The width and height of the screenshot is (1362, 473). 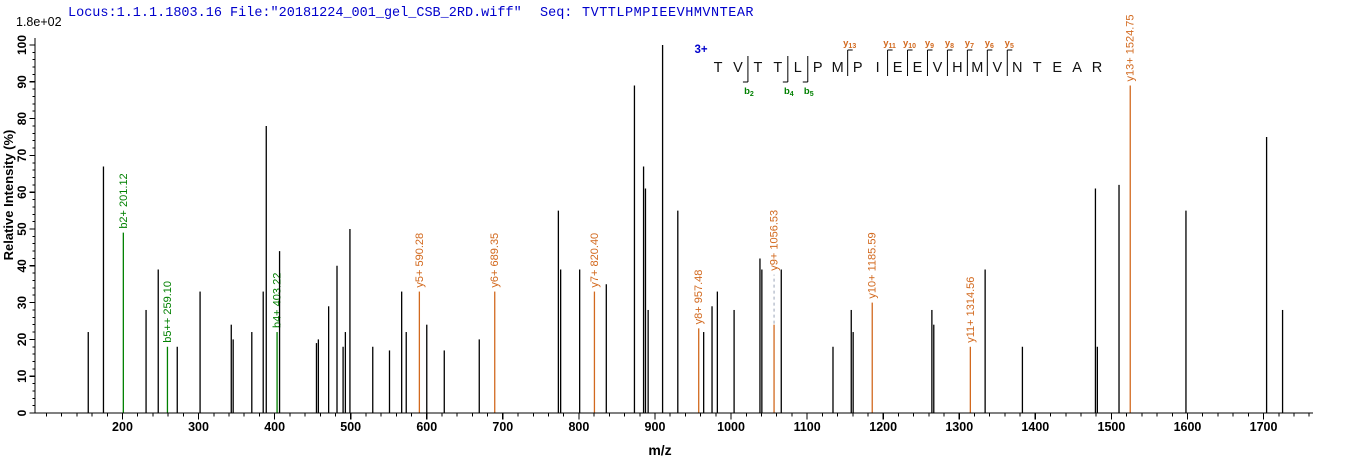 I want to click on y-ion-ladder-label: y10, so click(x=909, y=44).